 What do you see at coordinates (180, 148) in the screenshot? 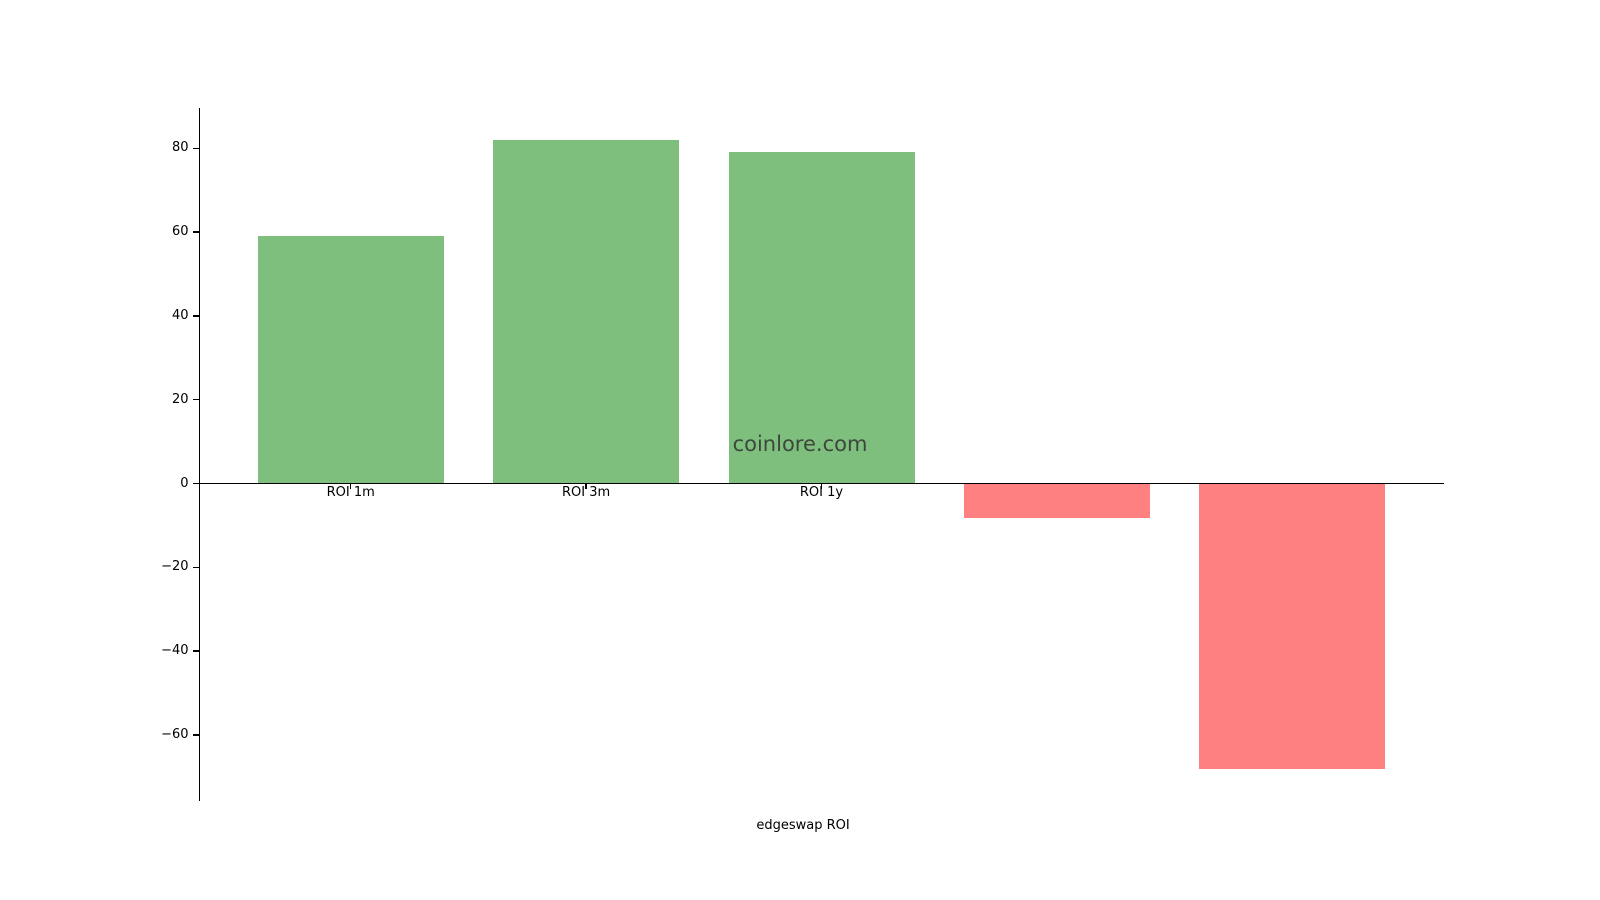
I see `y-tick-label: 80` at bounding box center [180, 148].